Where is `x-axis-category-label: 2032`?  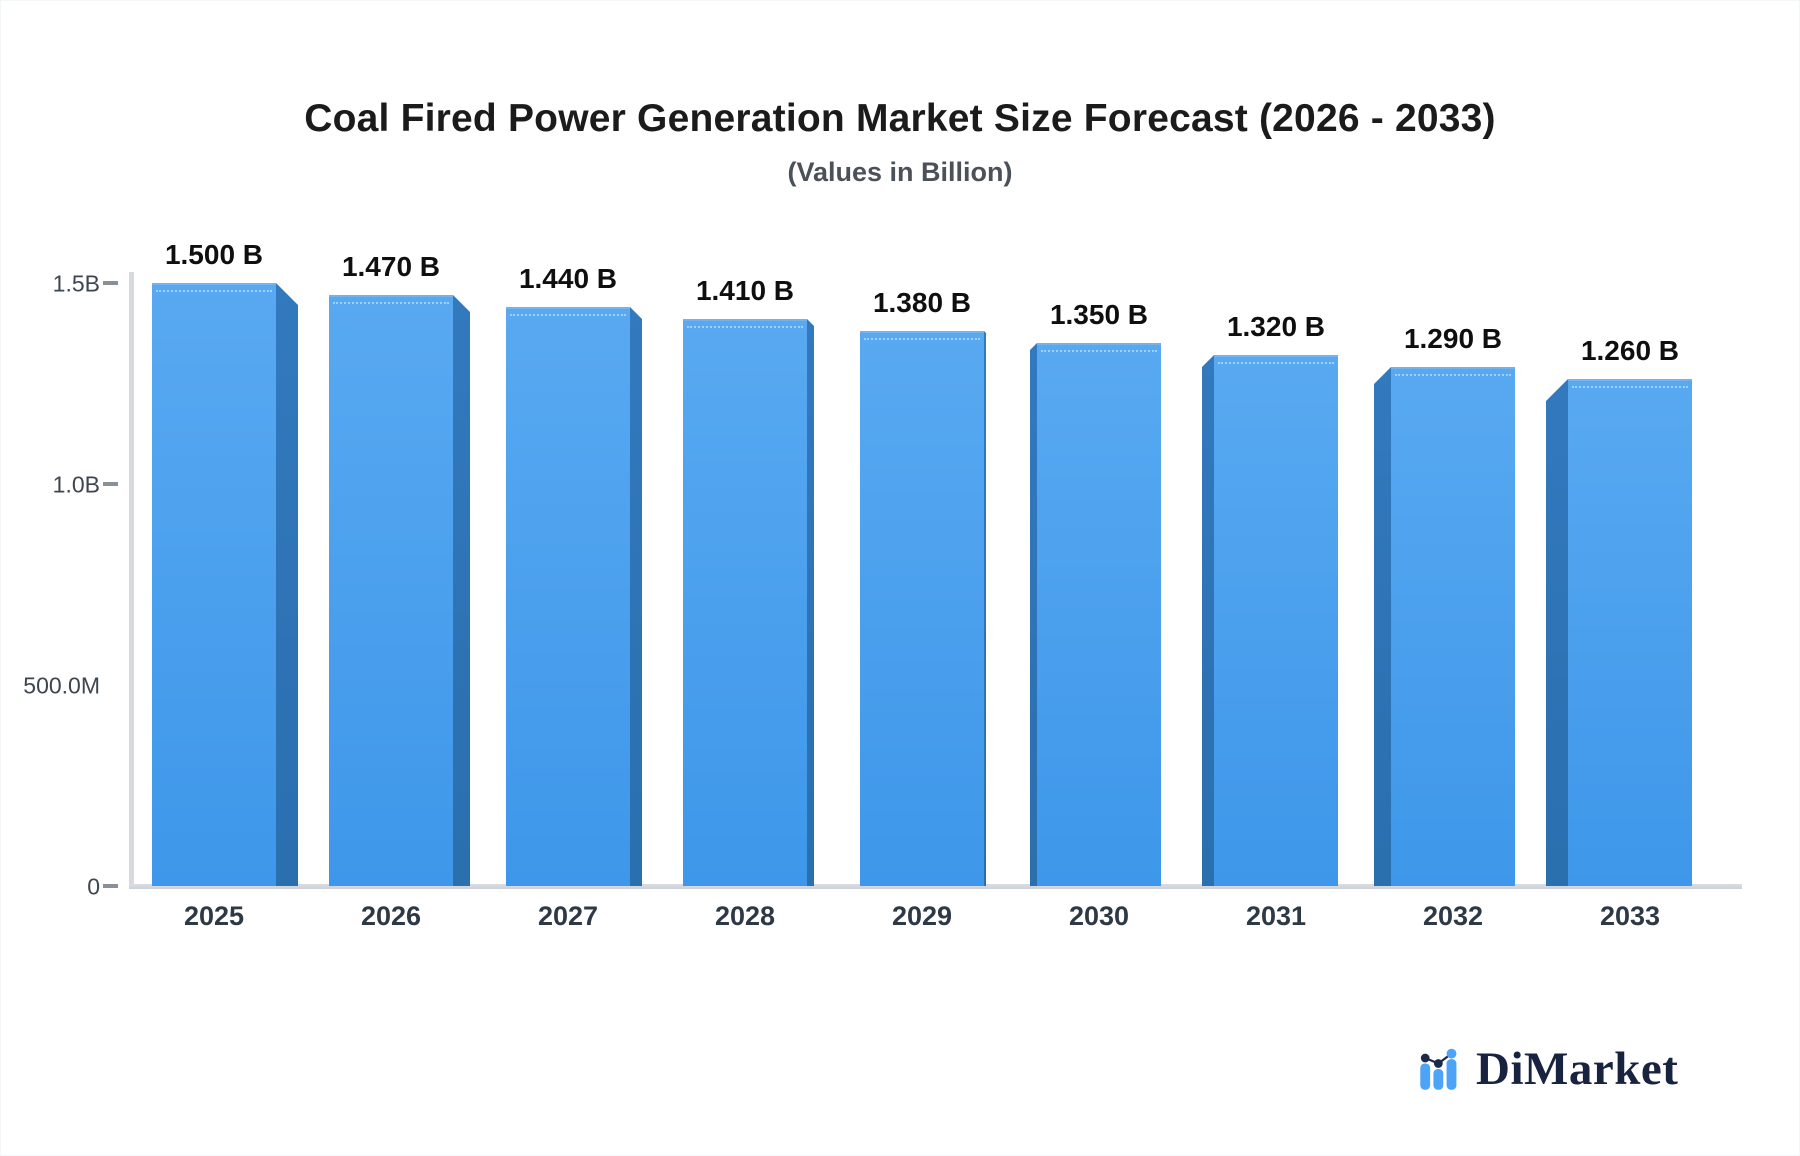
x-axis-category-label: 2032 is located at coordinates (1453, 916).